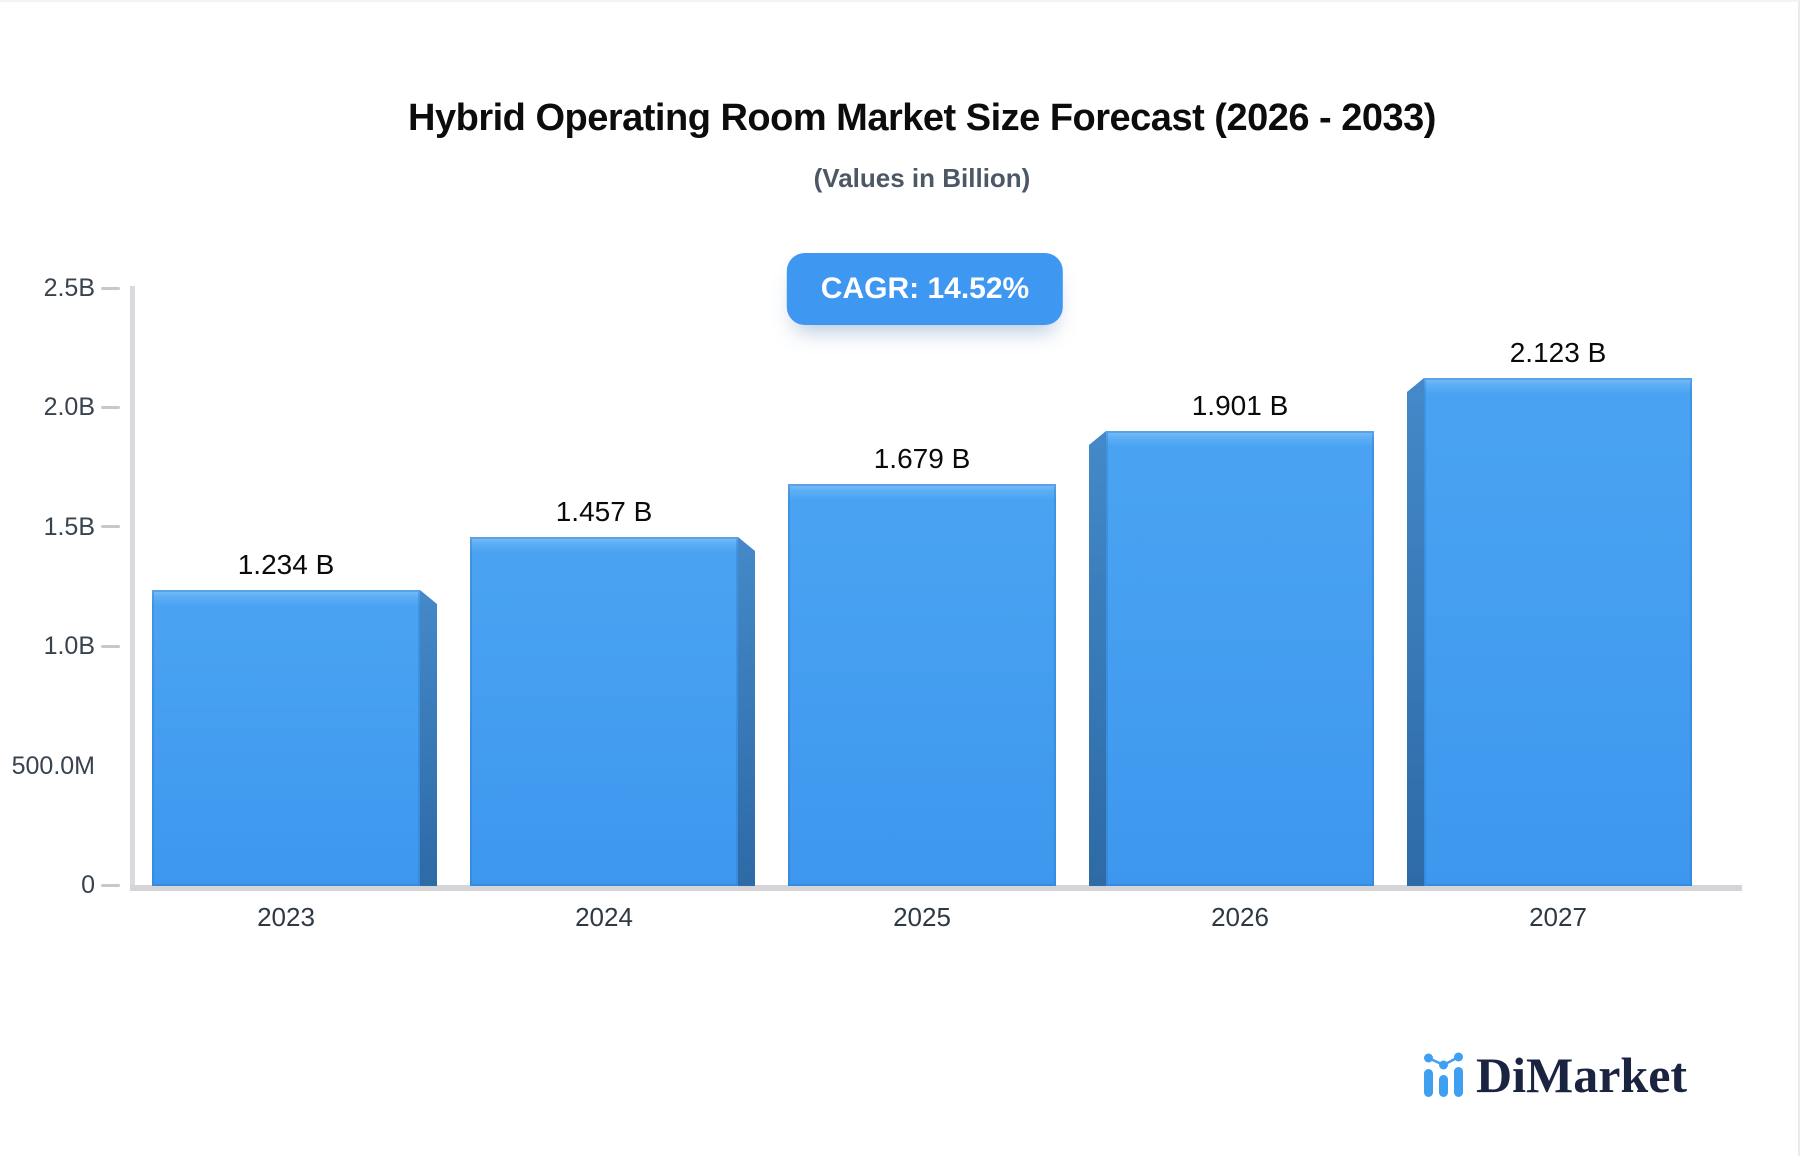 The height and width of the screenshot is (1156, 1800). What do you see at coordinates (286, 564) in the screenshot?
I see `bar-value-label: 1.234 B` at bounding box center [286, 564].